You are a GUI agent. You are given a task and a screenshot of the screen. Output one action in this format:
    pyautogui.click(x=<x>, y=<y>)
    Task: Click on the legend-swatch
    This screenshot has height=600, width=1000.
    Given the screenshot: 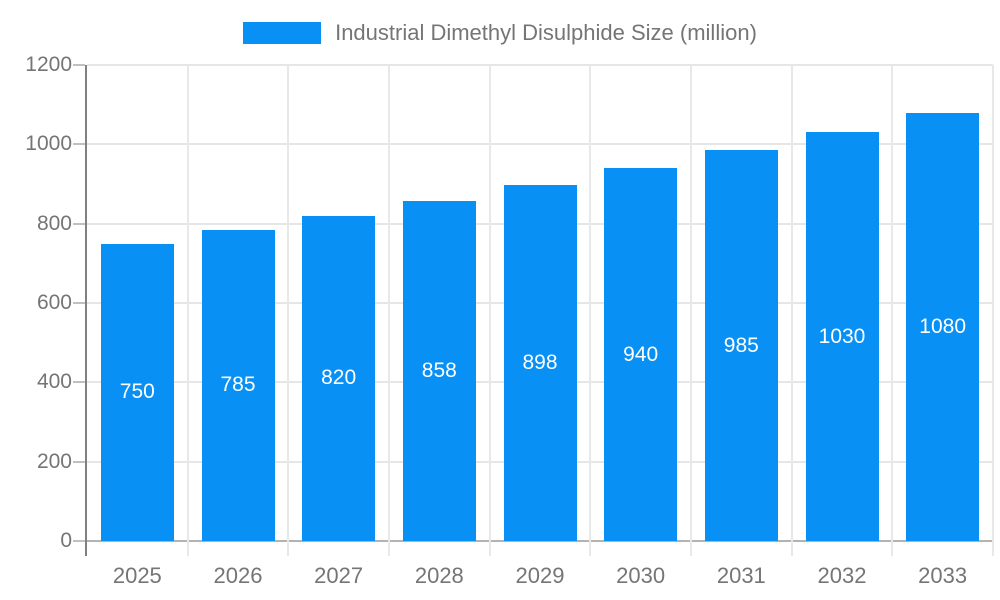 What is the action you would take?
    pyautogui.click(x=282, y=33)
    